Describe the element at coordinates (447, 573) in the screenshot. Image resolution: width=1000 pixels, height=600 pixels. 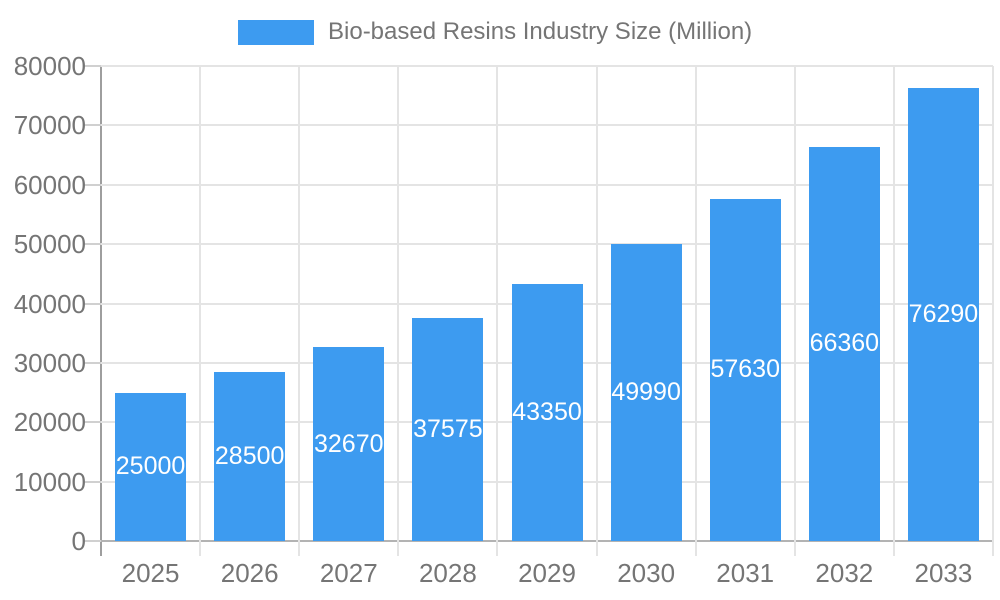
I see `x-axis-tick-label: 2028` at that location.